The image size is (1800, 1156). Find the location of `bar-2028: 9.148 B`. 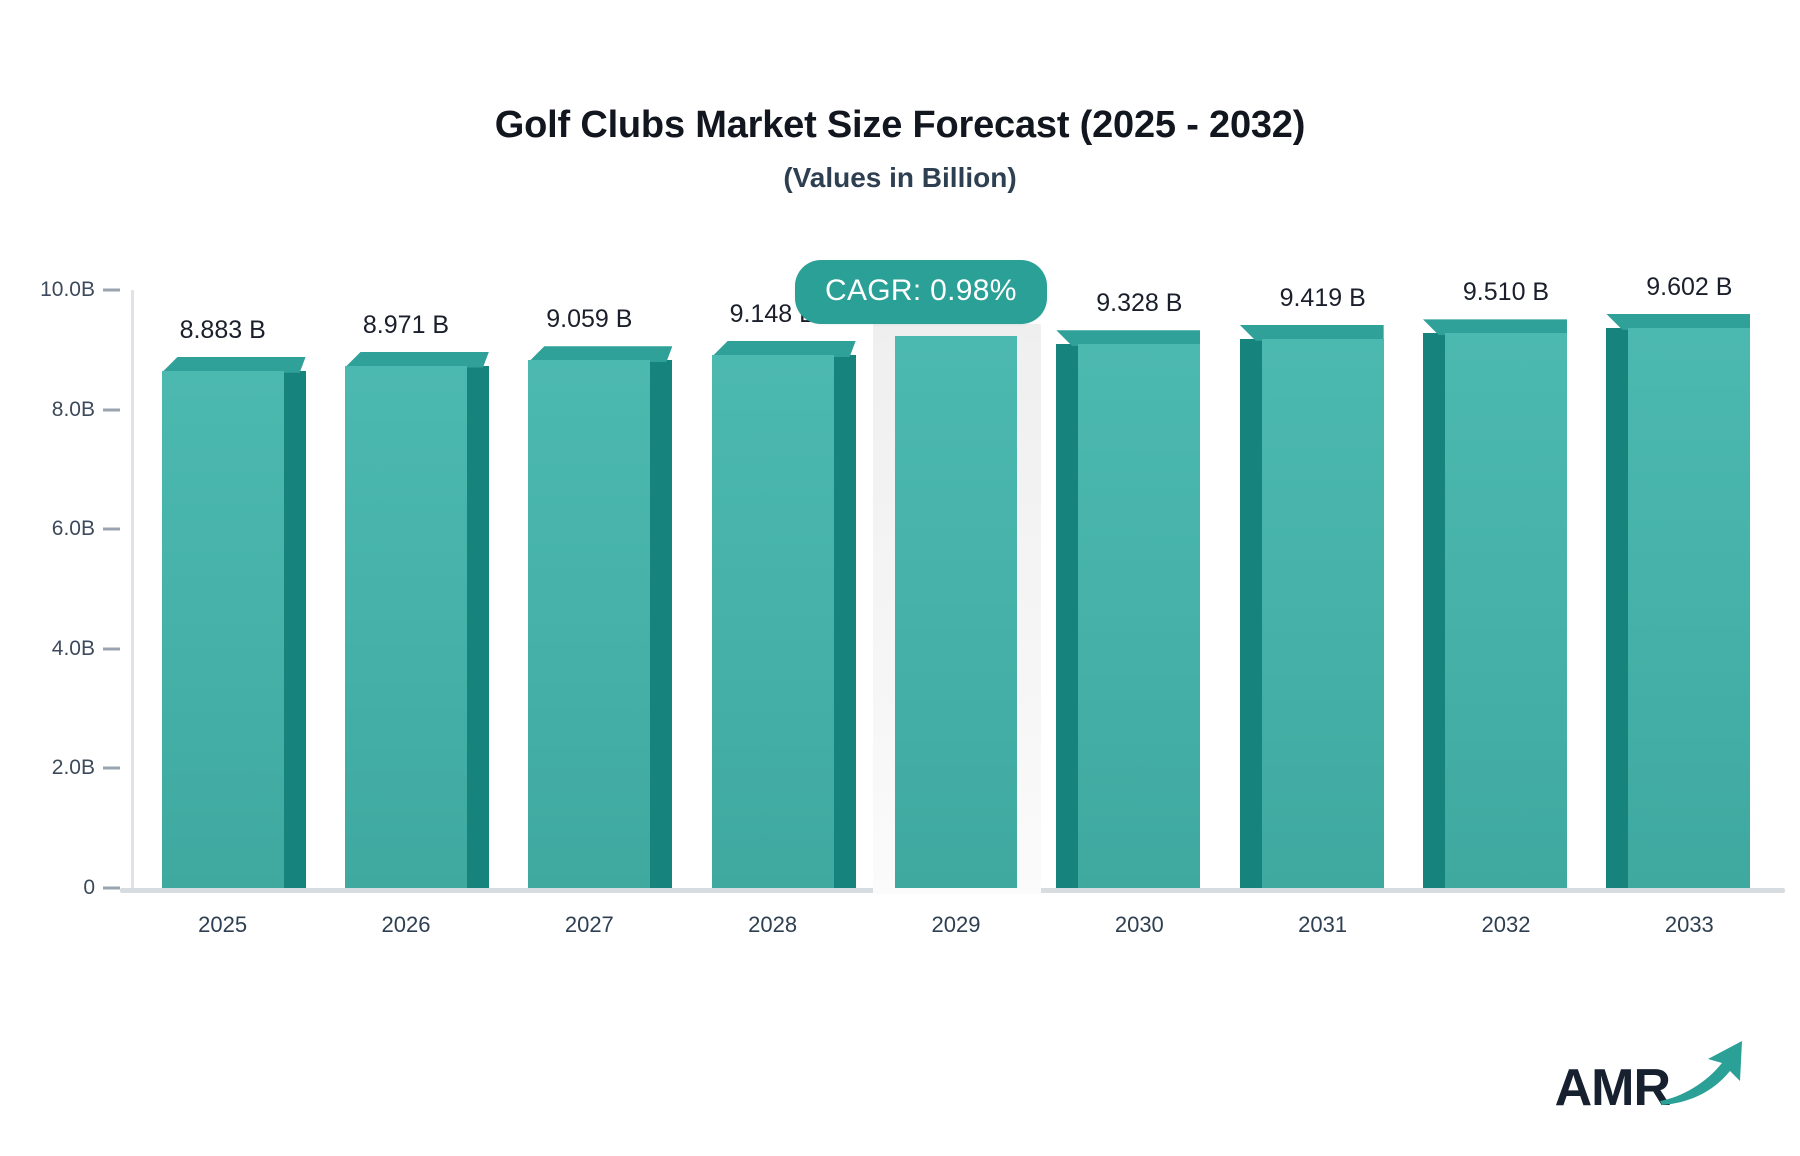

bar-2028: 9.148 B is located at coordinates (783, 594).